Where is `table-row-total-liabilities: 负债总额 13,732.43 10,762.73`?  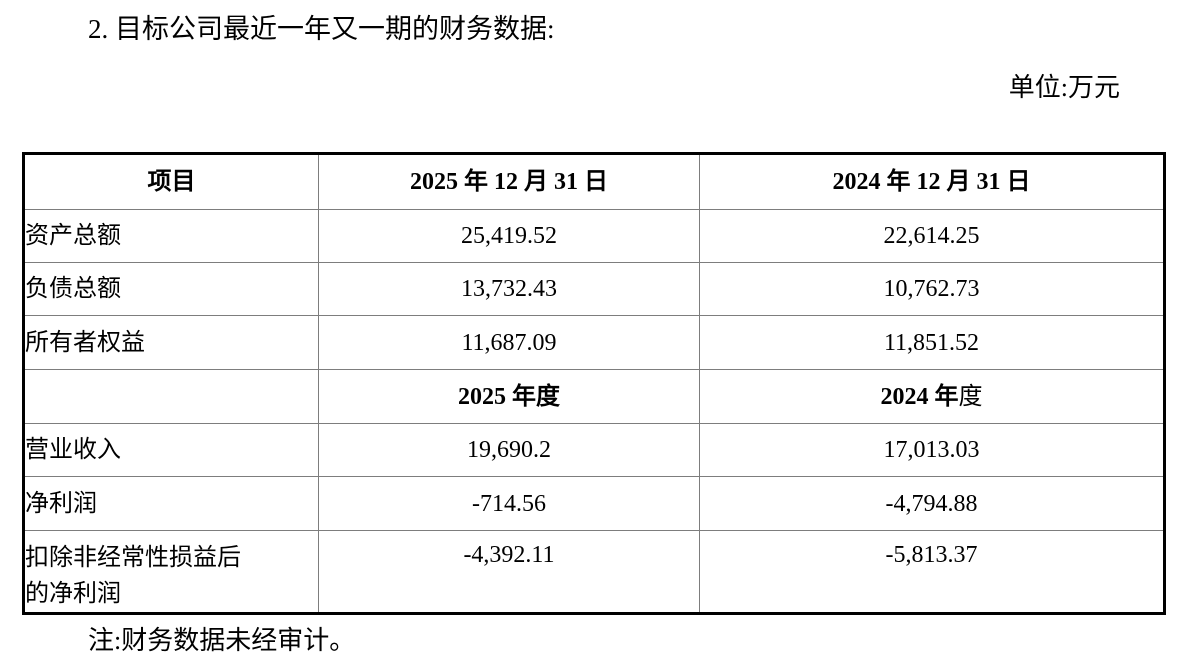
table-row-total-liabilities: 负债总额 13,732.43 10,762.73 is located at coordinates (594, 289).